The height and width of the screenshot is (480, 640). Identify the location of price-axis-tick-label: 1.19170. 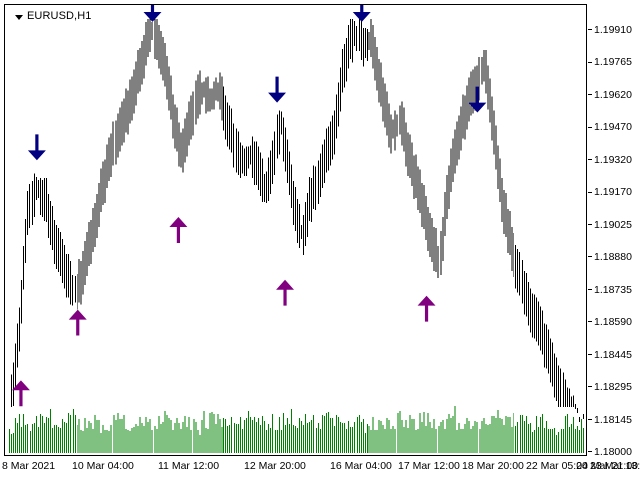
(613, 192).